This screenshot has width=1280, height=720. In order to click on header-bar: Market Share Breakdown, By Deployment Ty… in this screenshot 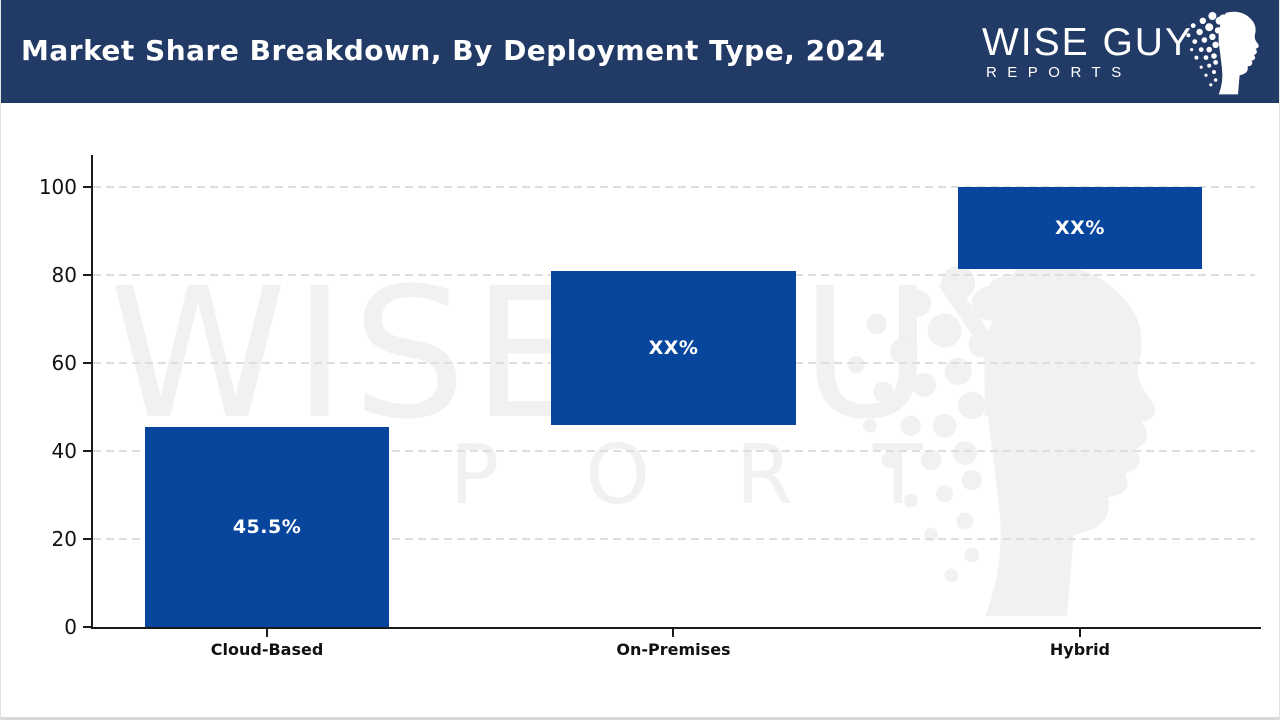, I will do `click(640, 51)`.